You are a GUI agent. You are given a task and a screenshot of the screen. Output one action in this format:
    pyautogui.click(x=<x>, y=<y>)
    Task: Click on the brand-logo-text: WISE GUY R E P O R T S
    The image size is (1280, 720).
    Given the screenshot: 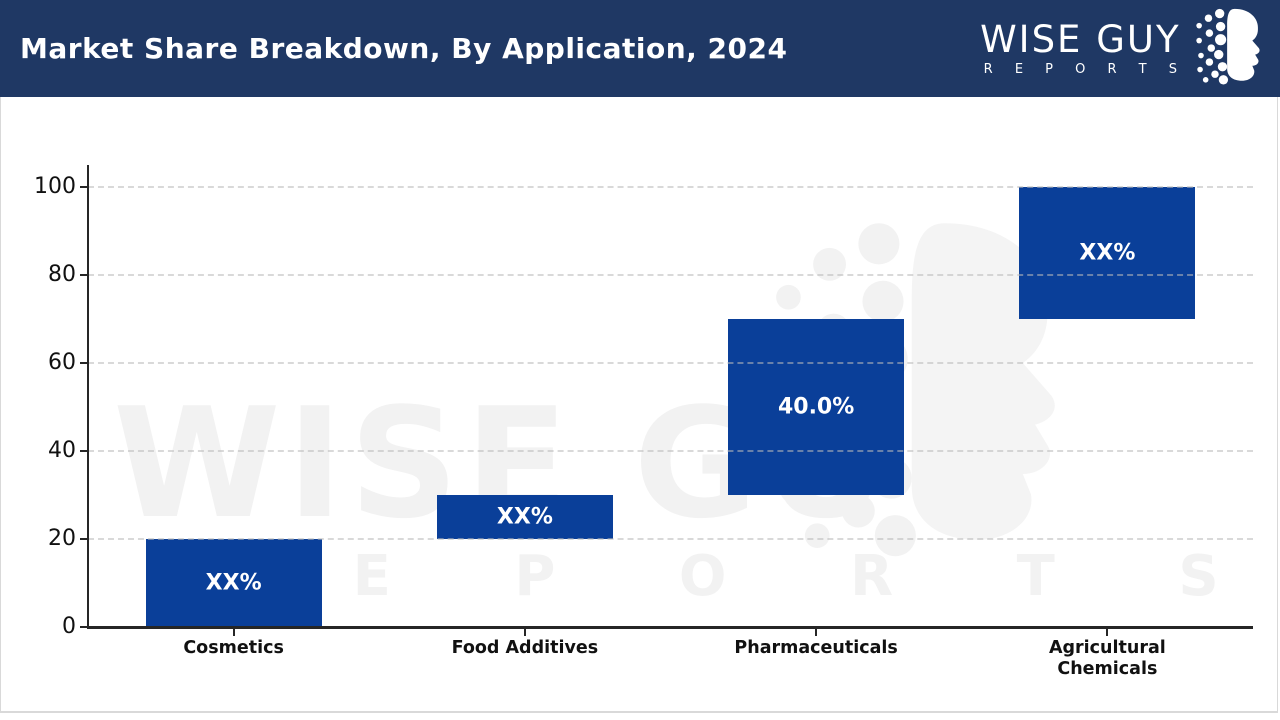 What is the action you would take?
    pyautogui.click(x=1080, y=47)
    